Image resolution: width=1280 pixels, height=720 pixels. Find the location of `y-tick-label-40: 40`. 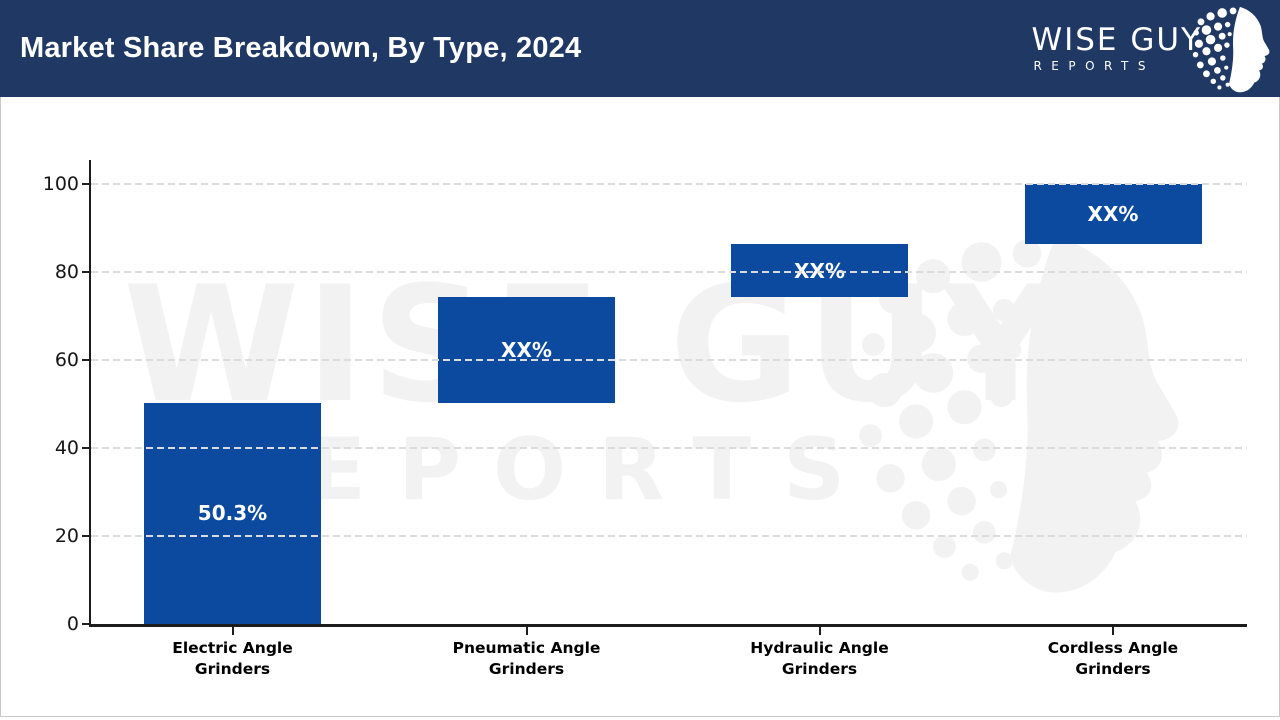

y-tick-label-40: 40 is located at coordinates (66, 448).